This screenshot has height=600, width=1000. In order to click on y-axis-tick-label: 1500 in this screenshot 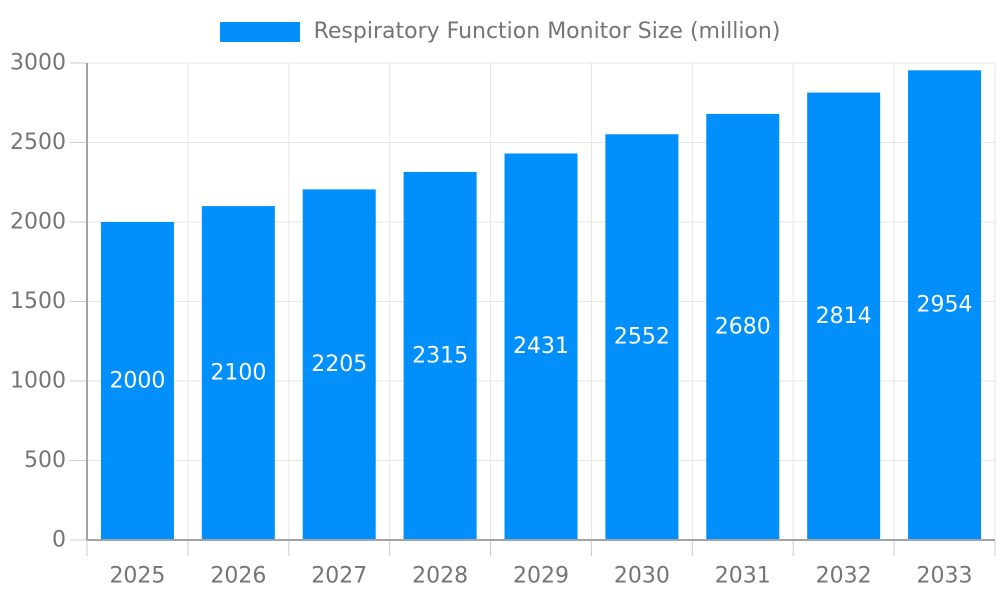, I will do `click(38, 301)`.